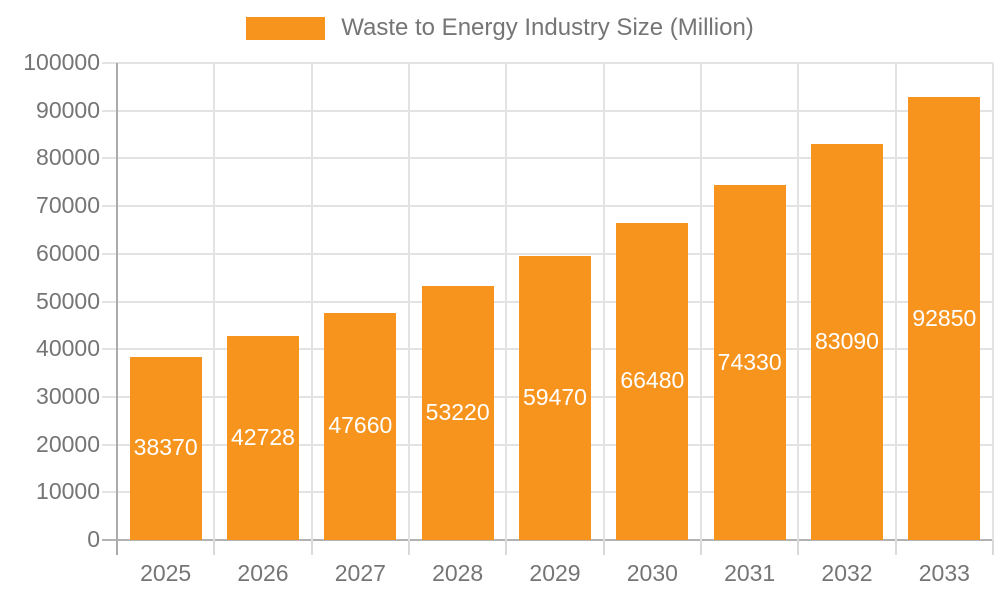 The image size is (1000, 600). Describe the element at coordinates (68, 300) in the screenshot. I see `y-axis-tick-label: 50000` at that location.